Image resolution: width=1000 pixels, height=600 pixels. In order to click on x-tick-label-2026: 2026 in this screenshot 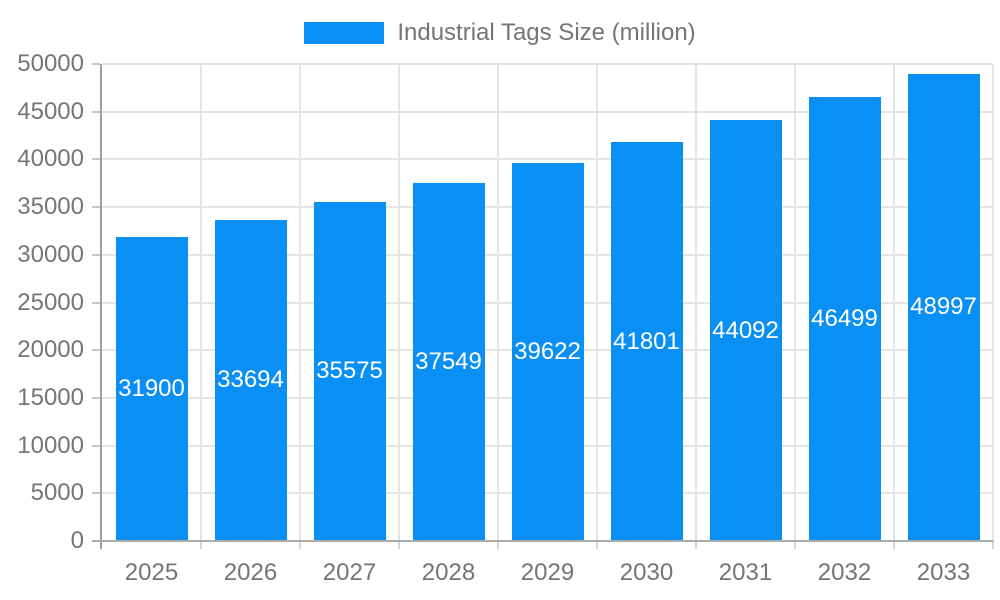, I will do `click(250, 572)`.